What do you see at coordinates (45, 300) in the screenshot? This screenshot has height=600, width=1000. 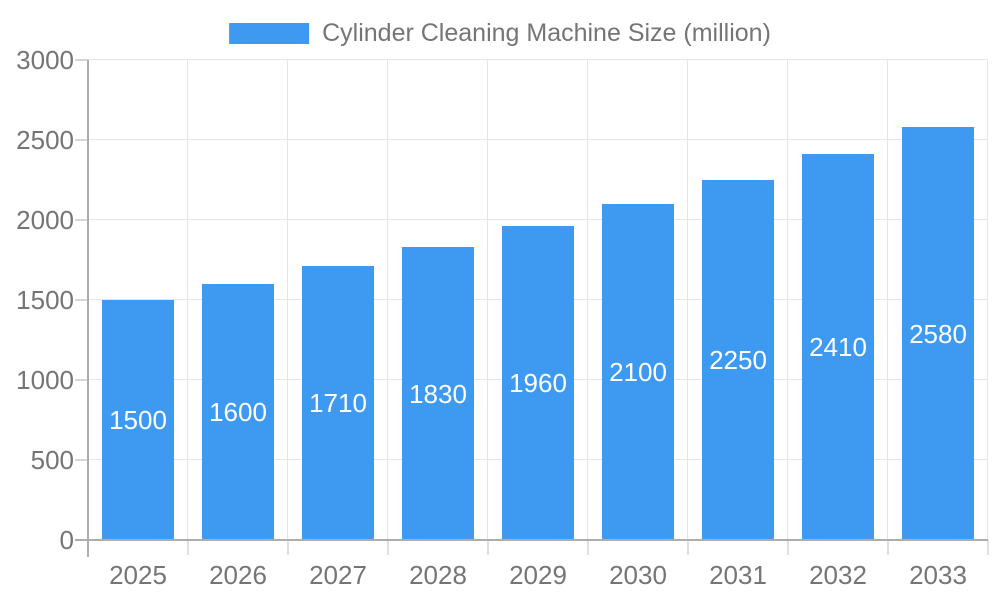 I see `y-axis-label: 1500` at bounding box center [45, 300].